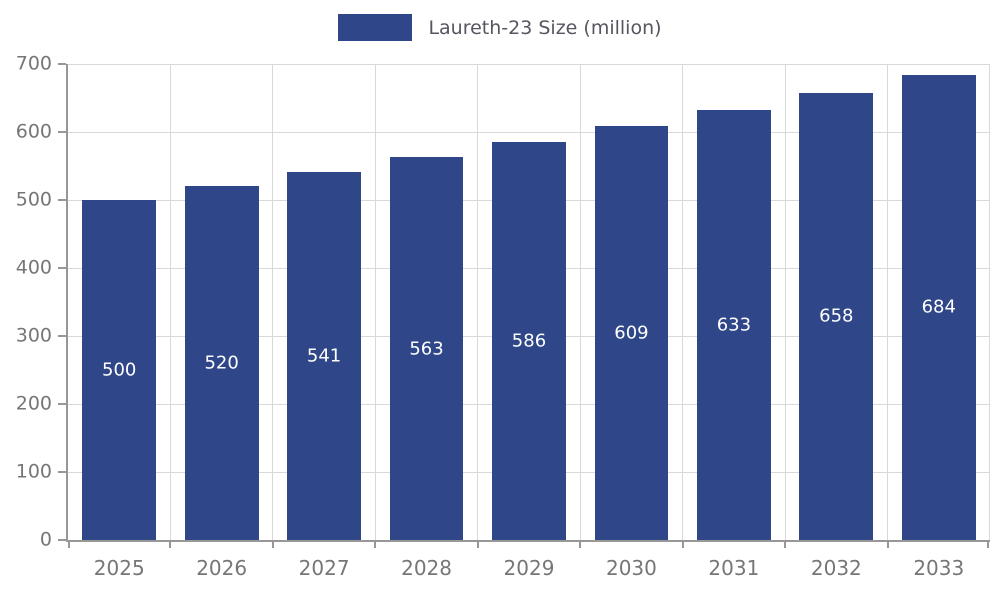 The image size is (1000, 600). What do you see at coordinates (33, 199) in the screenshot?
I see `y-axis-tick-label: 500` at bounding box center [33, 199].